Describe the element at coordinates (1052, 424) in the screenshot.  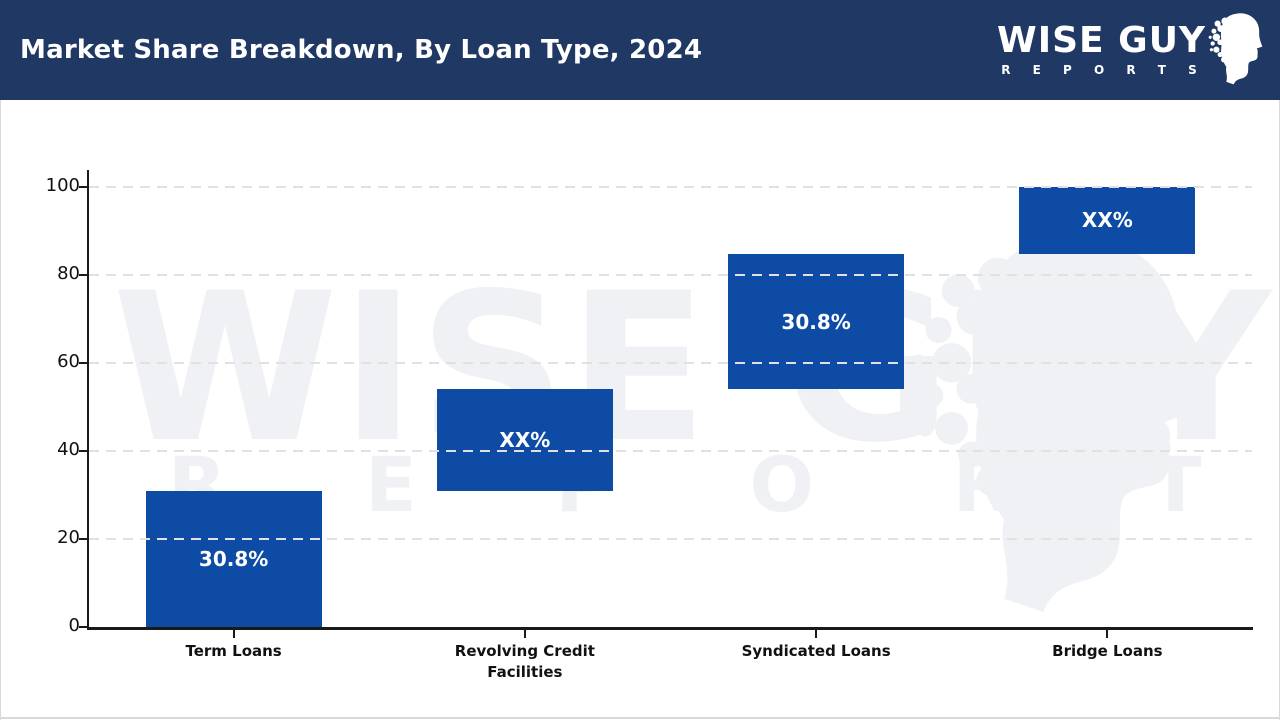
I see `watermark-head-icon` at that location.